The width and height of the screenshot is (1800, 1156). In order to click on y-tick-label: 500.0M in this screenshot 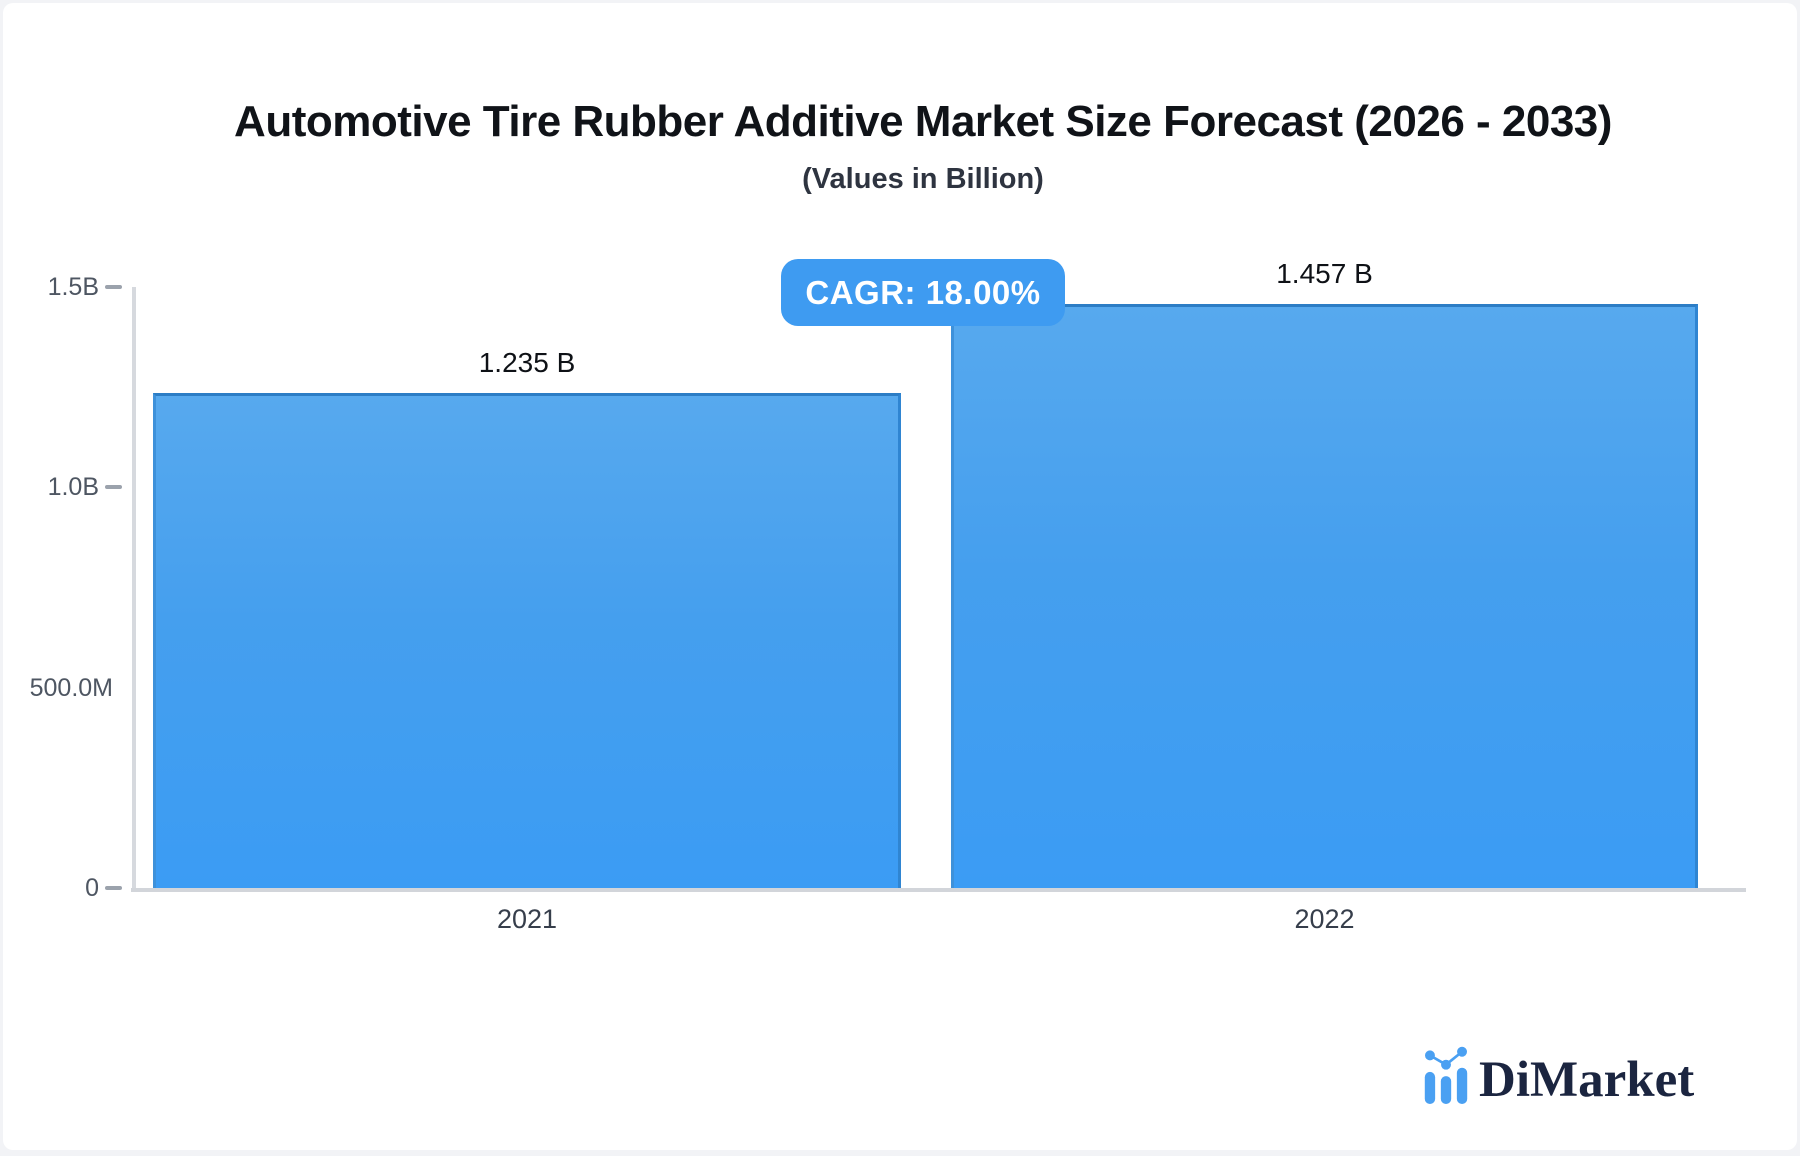, I will do `click(71, 688)`.